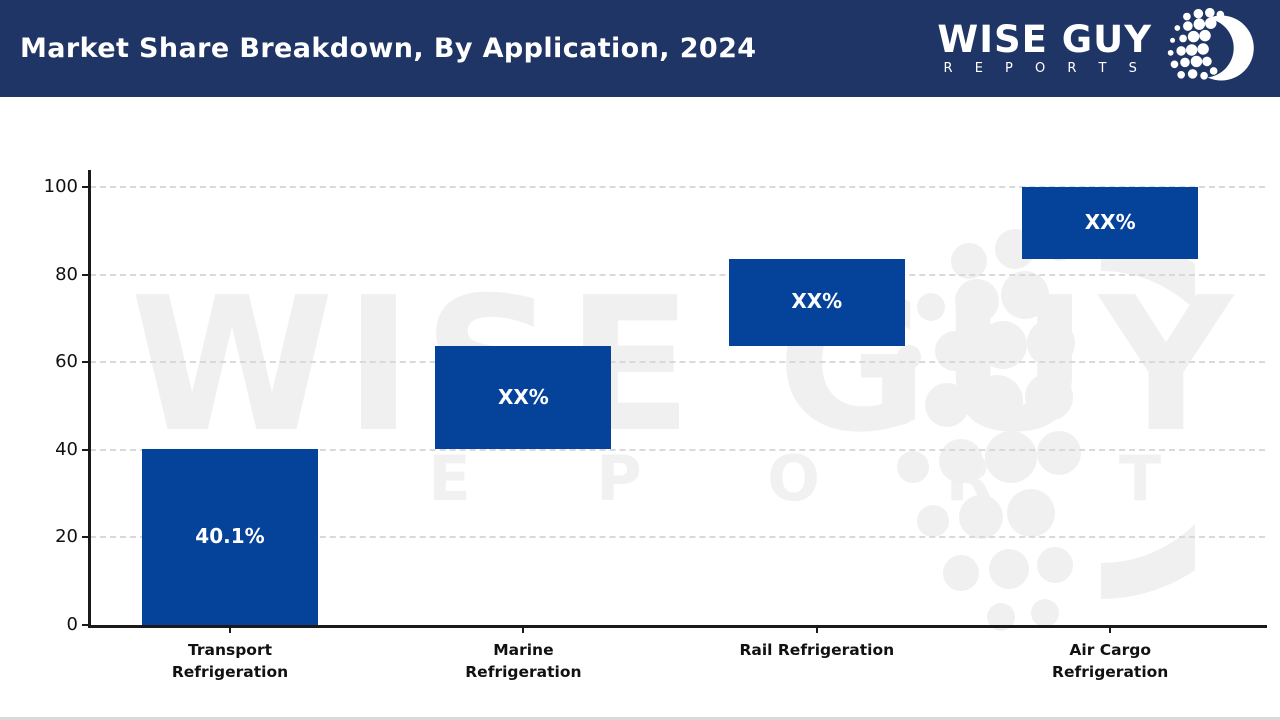 Image resolution: width=1280 pixels, height=720 pixels. Describe the element at coordinates (767, 478) in the screenshot. I see `watermark-text-secondary: R E P O R T S` at that location.